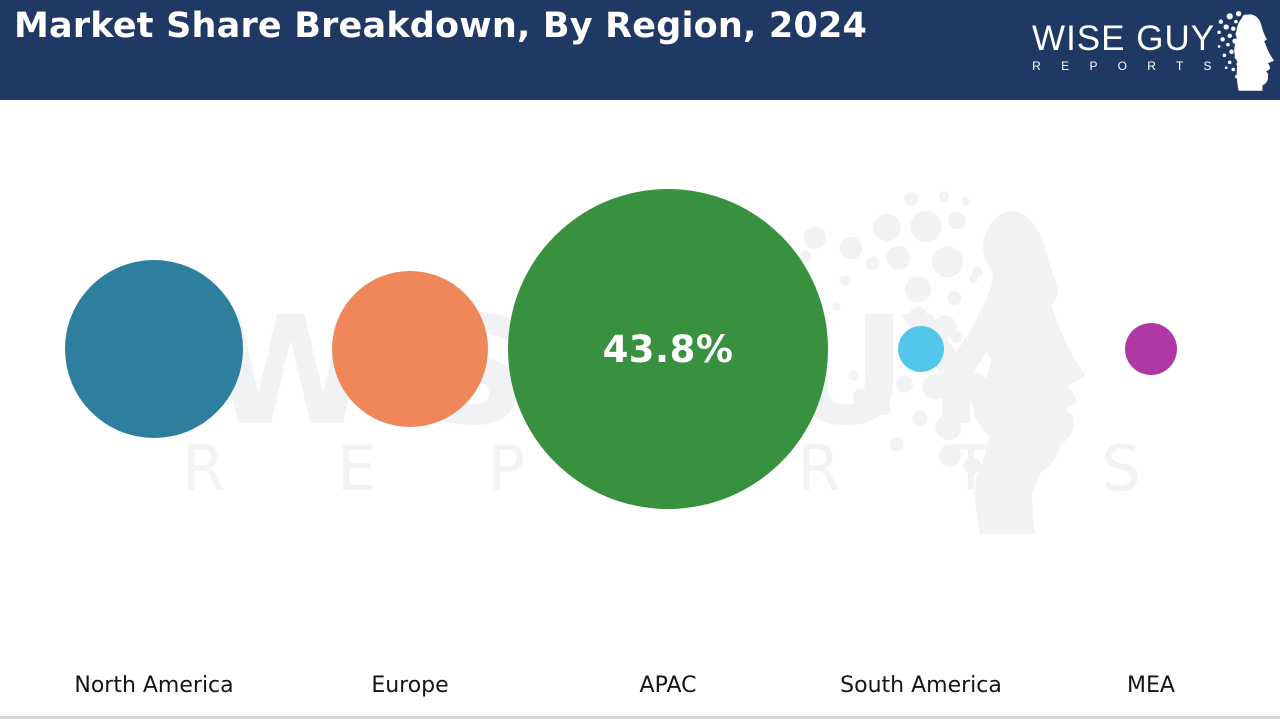 The image size is (1280, 720). What do you see at coordinates (1126, 65) in the screenshot?
I see `brand-subtitle: R E P O R T S` at bounding box center [1126, 65].